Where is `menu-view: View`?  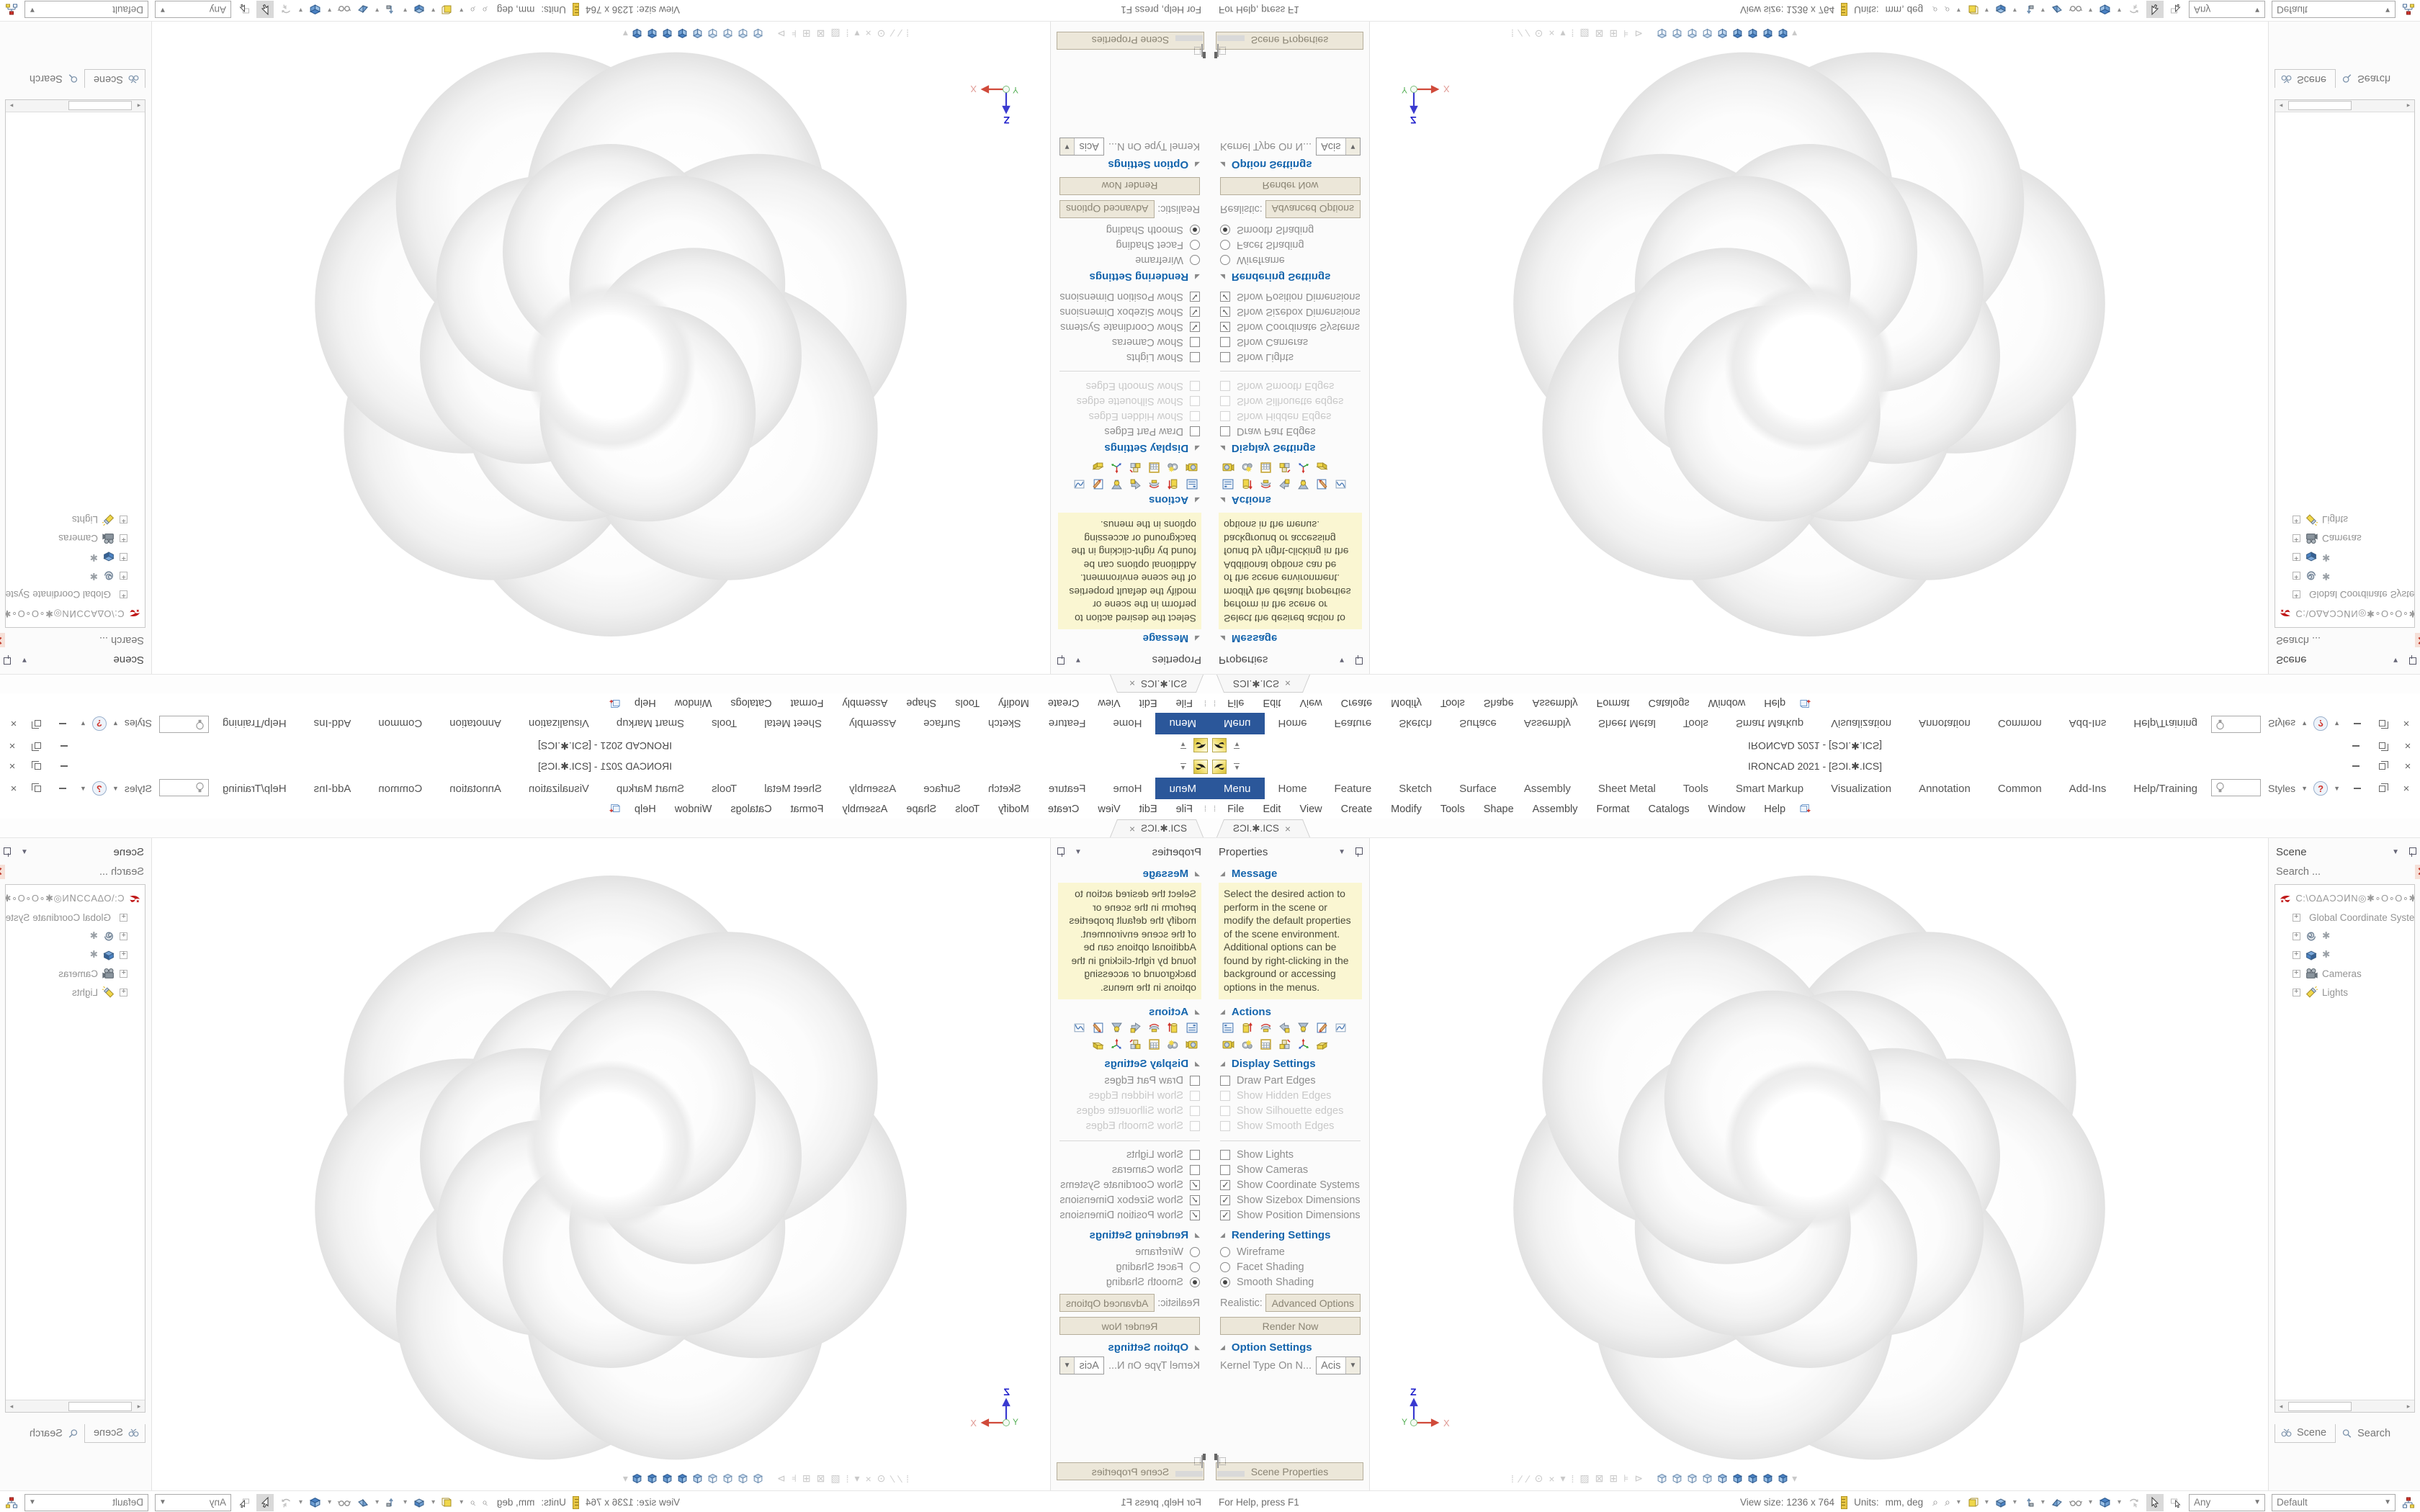 menu-view: View is located at coordinates (1310, 703).